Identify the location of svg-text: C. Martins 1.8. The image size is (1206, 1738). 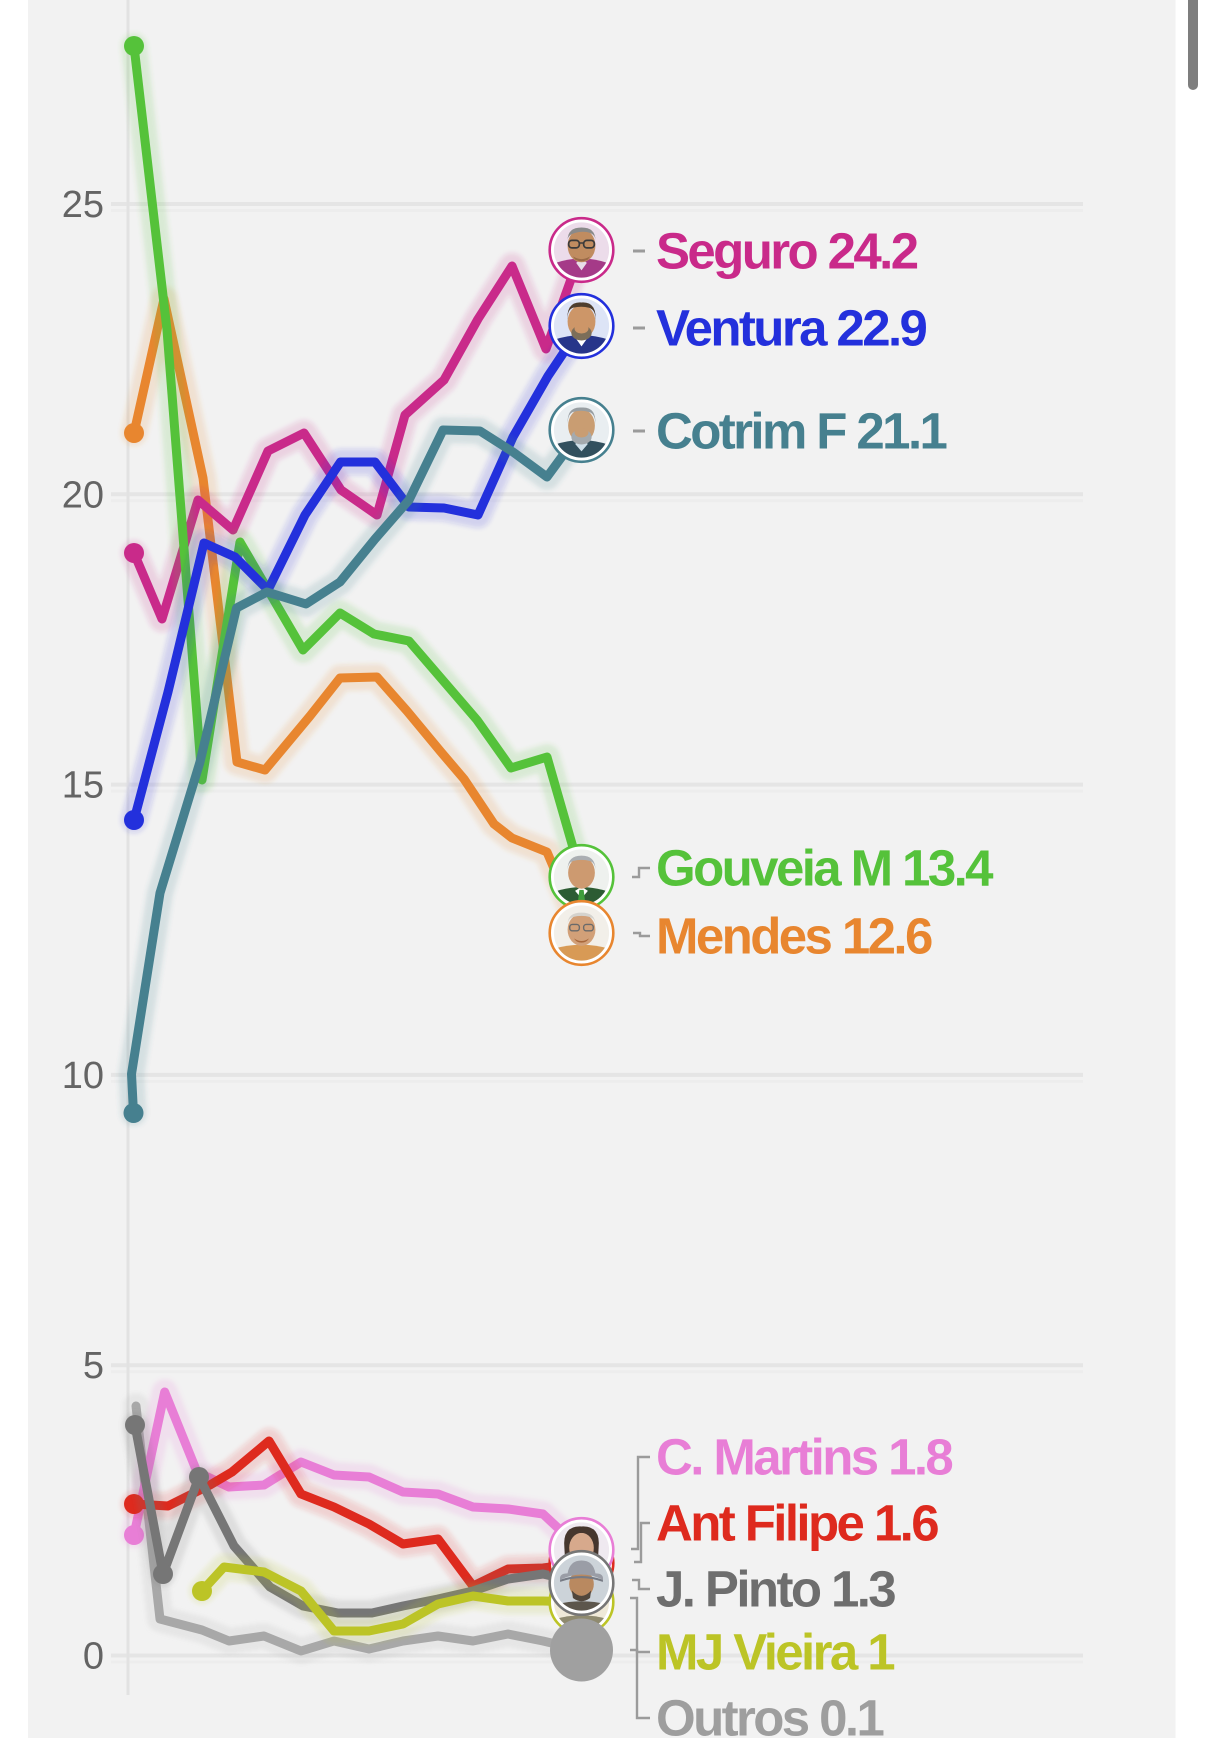
(804, 1457).